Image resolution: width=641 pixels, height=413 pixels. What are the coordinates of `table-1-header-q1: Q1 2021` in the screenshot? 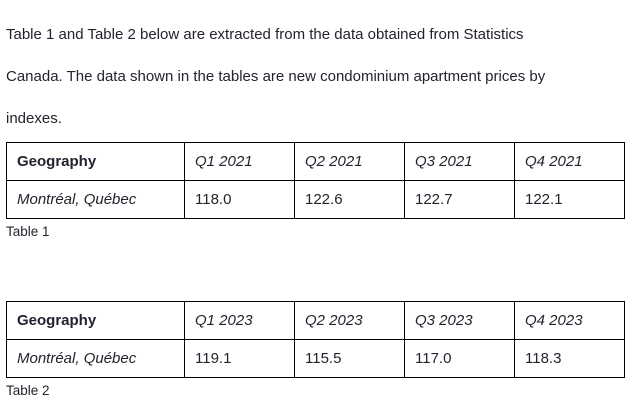 It's located at (239, 161).